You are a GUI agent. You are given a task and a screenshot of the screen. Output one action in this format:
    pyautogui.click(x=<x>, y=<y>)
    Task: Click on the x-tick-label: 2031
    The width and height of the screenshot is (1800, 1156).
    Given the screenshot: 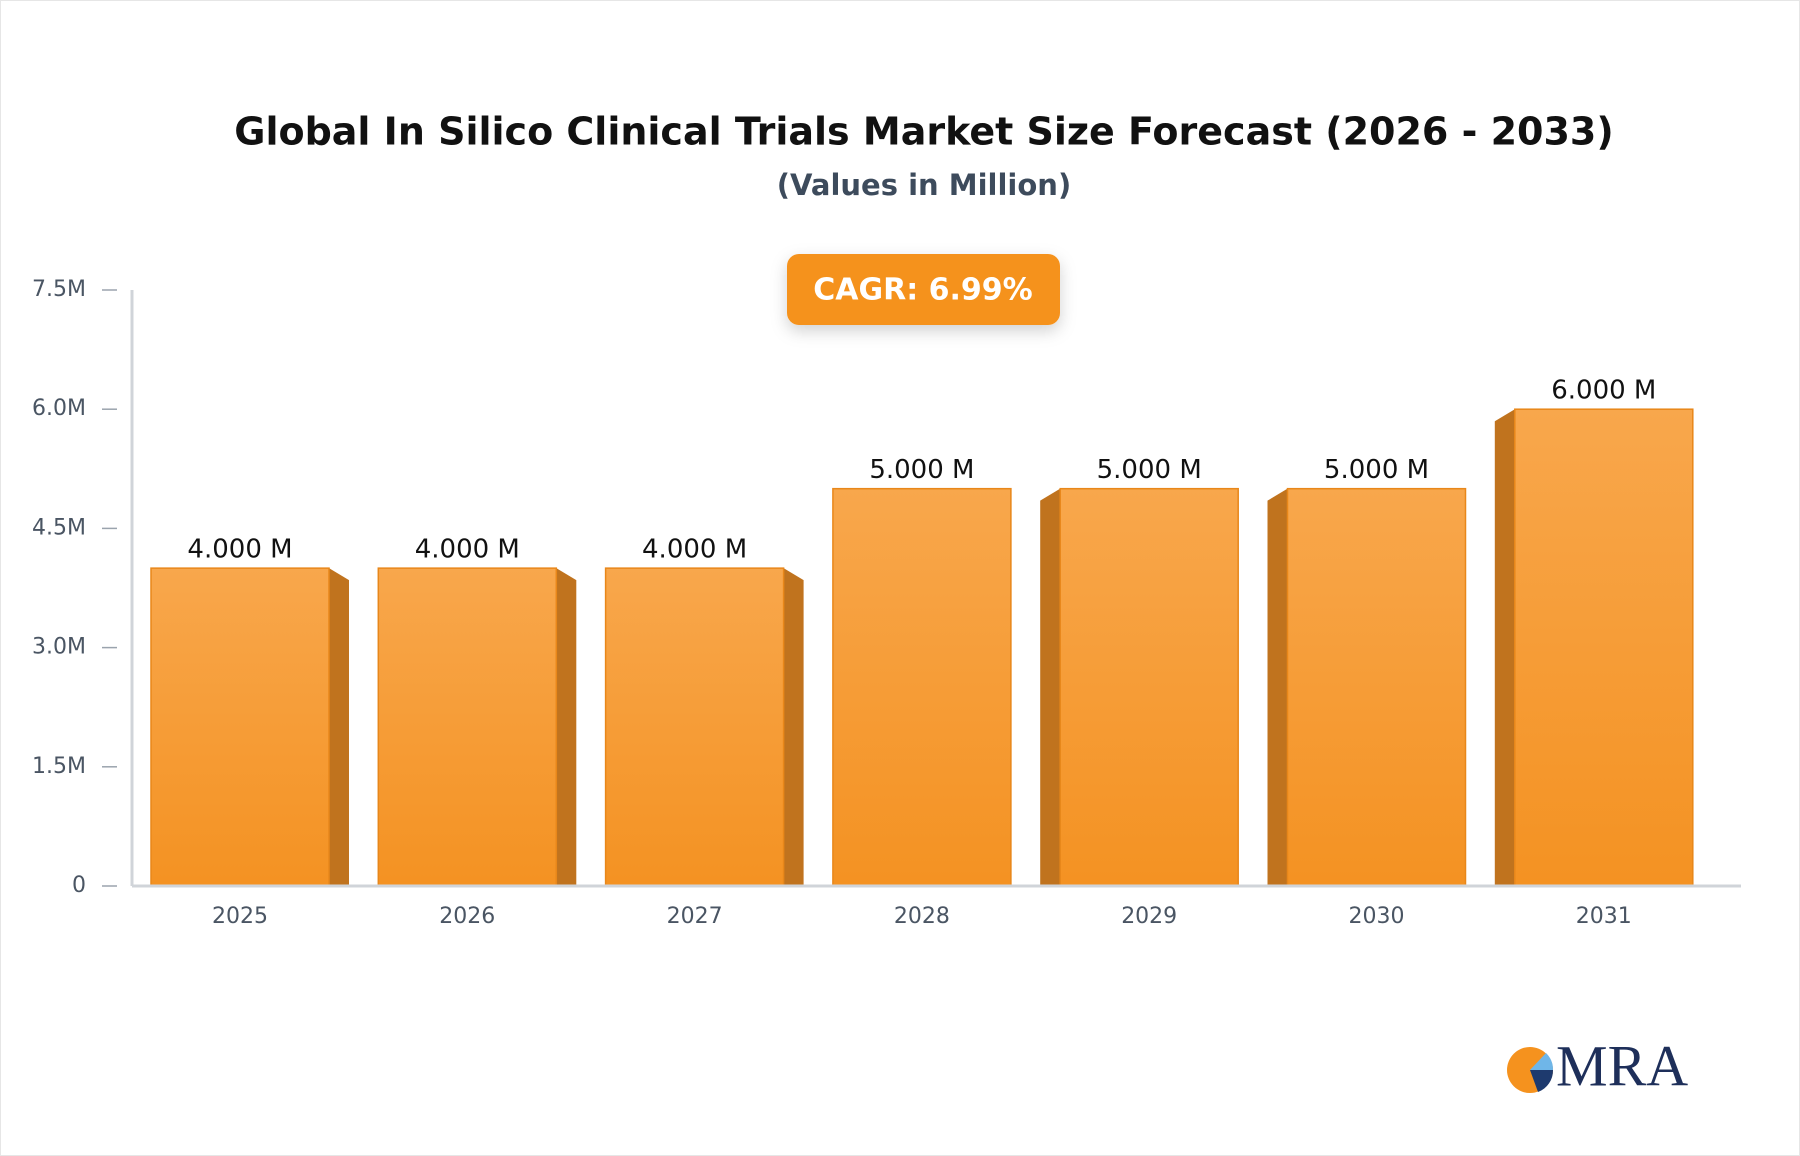 What is the action you would take?
    pyautogui.click(x=1604, y=916)
    